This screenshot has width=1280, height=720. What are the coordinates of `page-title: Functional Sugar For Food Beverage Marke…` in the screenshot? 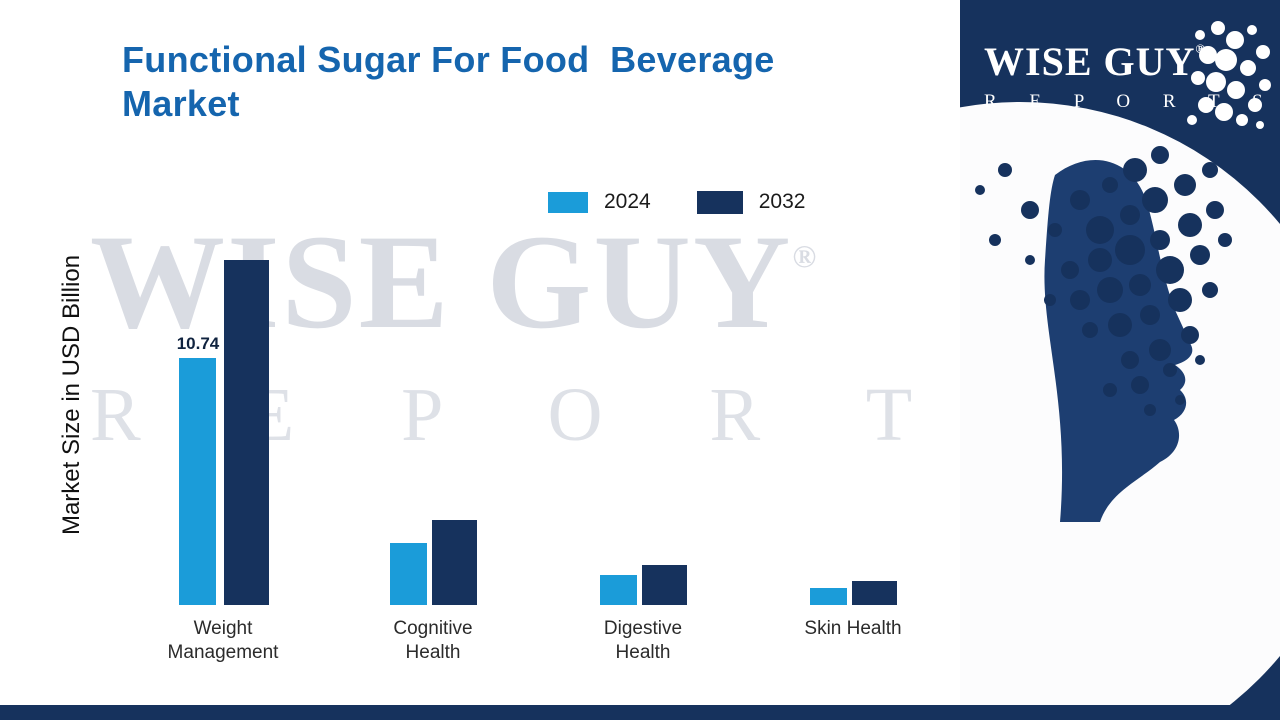 It's located at (448, 81).